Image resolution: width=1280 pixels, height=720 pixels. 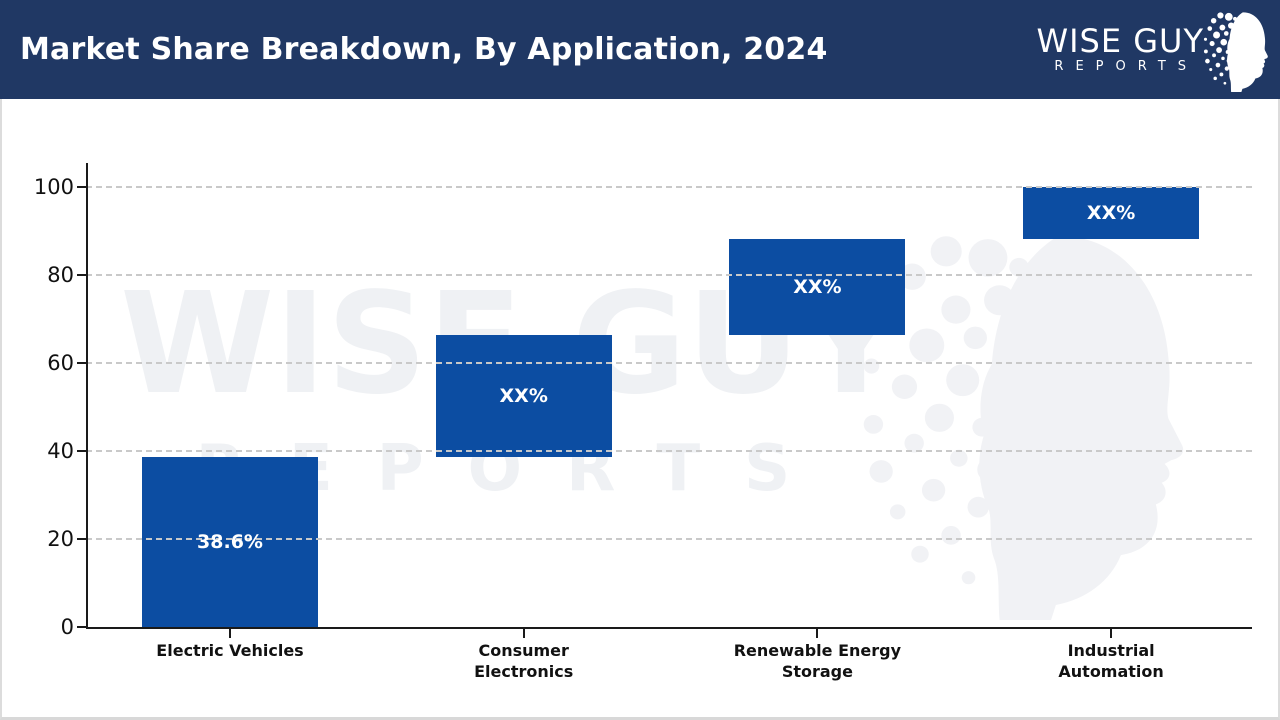 I want to click on y-tick-label: 0, so click(x=67, y=627).